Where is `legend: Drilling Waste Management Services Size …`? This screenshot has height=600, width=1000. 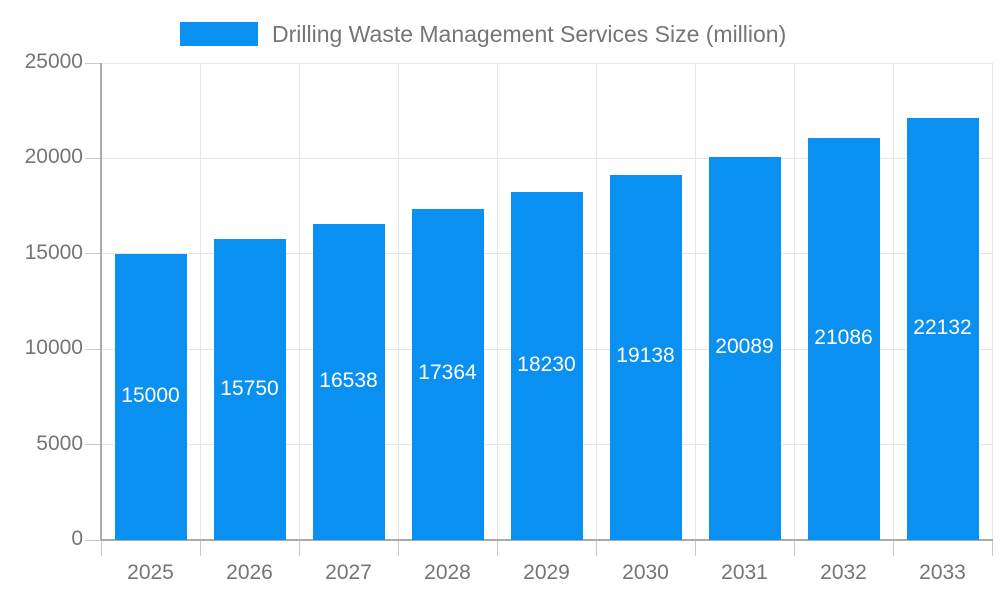
legend: Drilling Waste Management Services Size … is located at coordinates (483, 34).